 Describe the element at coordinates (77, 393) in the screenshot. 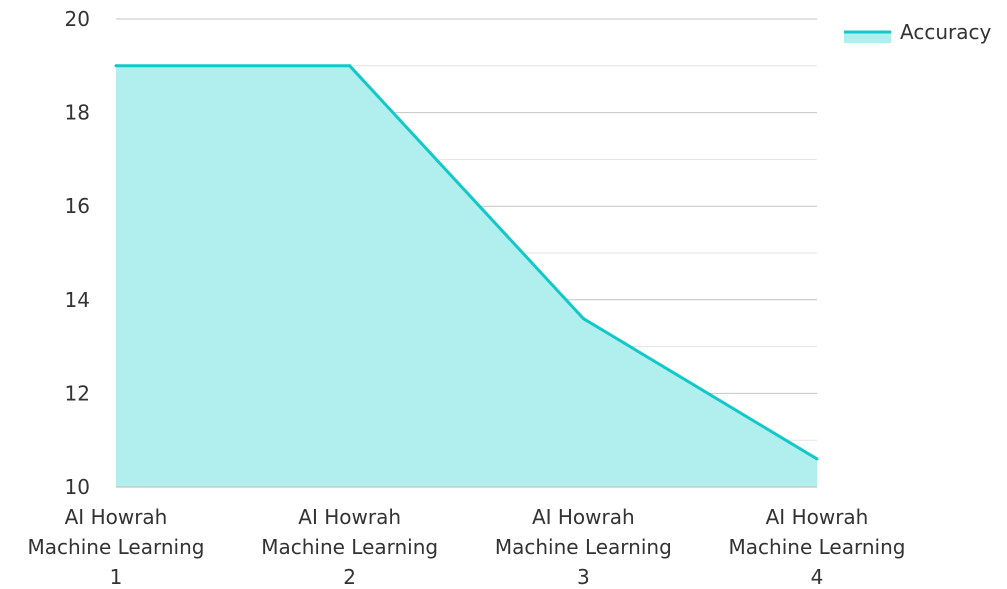

I see `y-tick-label: 12` at that location.